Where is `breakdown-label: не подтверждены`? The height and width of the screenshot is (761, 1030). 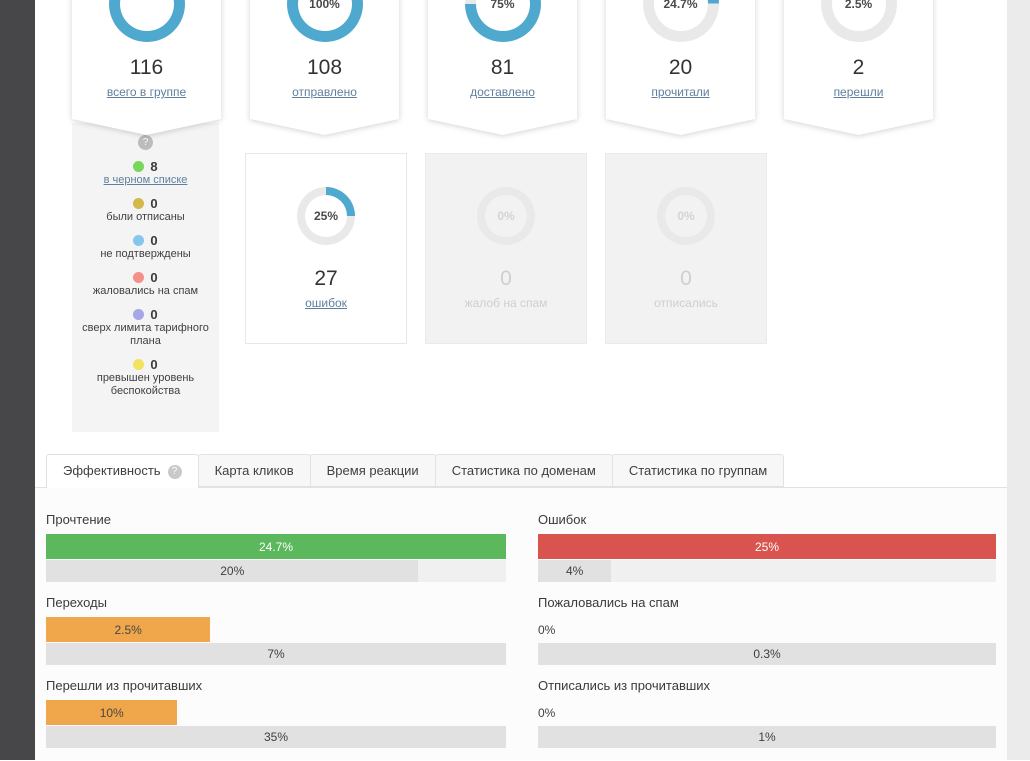
breakdown-label: не подтверждены is located at coordinates (145, 254).